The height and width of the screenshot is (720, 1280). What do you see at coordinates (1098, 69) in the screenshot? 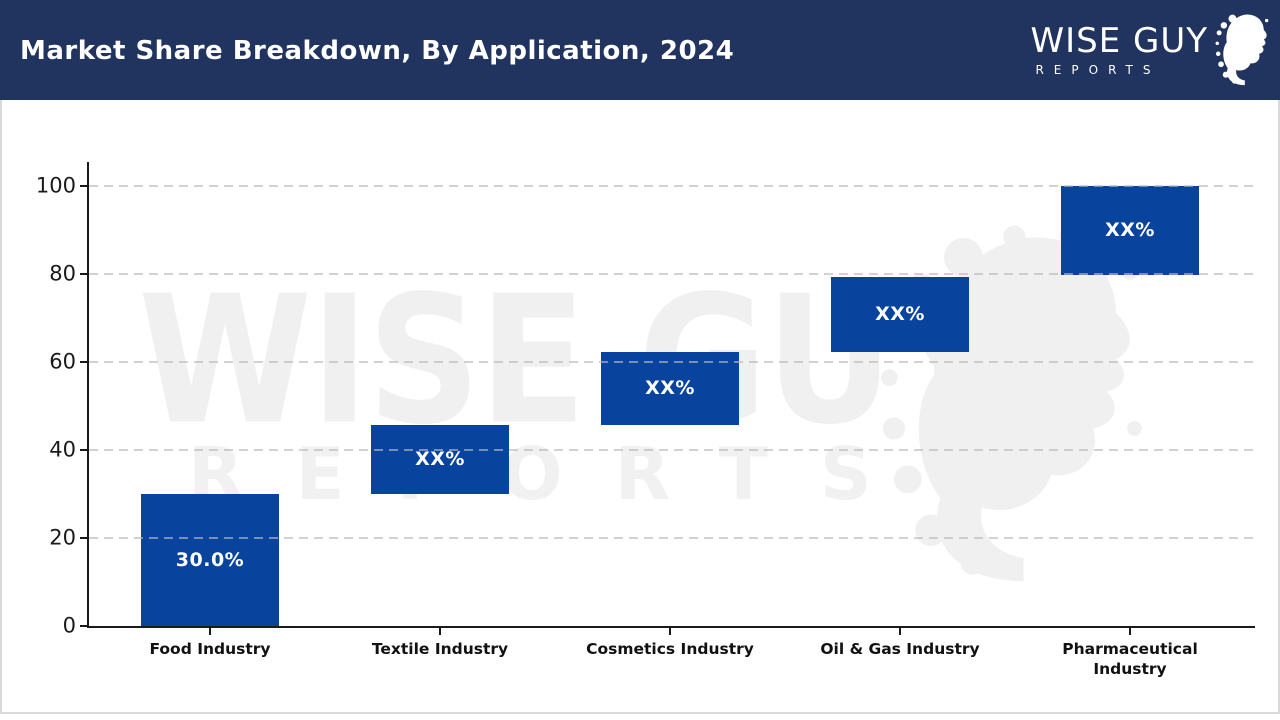
I see `brand-tagline: REPORTS` at bounding box center [1098, 69].